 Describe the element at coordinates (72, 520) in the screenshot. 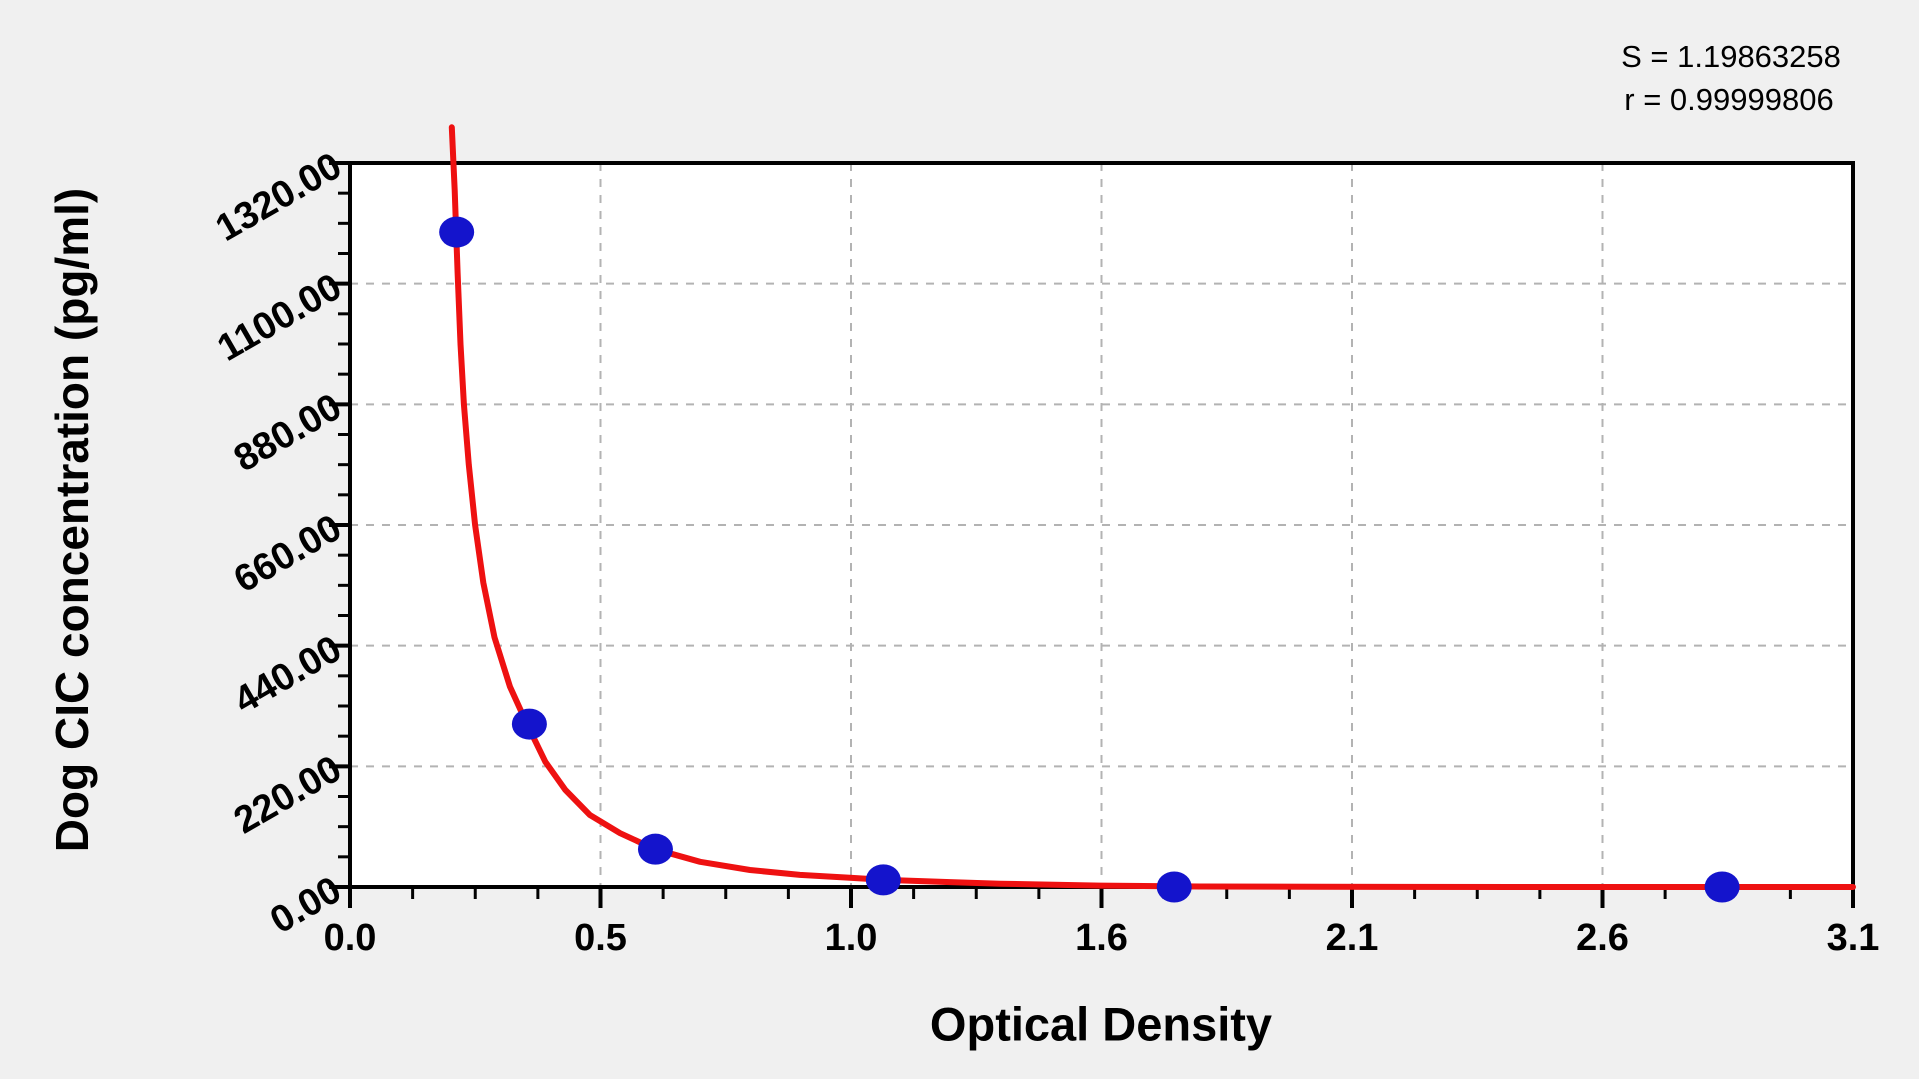

I see `y-axis-title: Dog CIC concentration (pg/ml)` at that location.